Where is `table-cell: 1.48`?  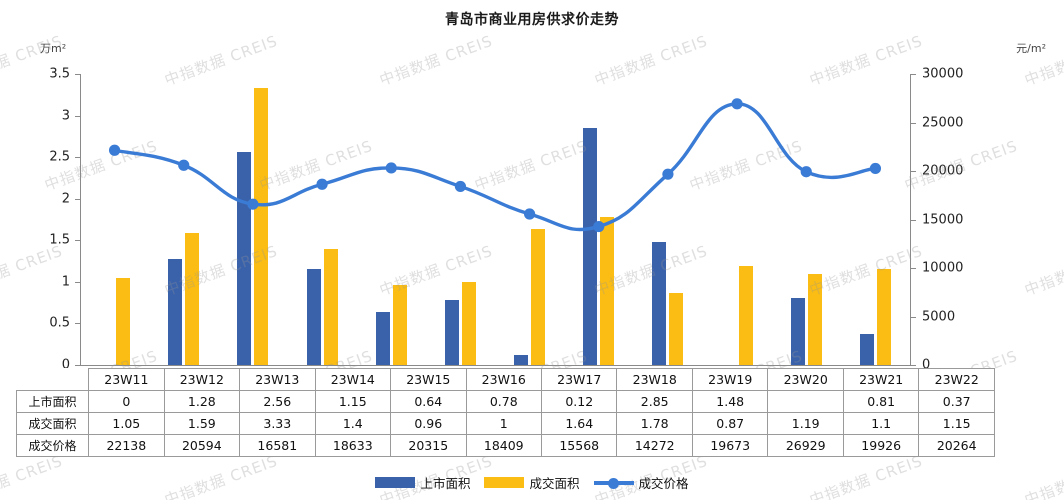 table-cell: 1.48 is located at coordinates (730, 401).